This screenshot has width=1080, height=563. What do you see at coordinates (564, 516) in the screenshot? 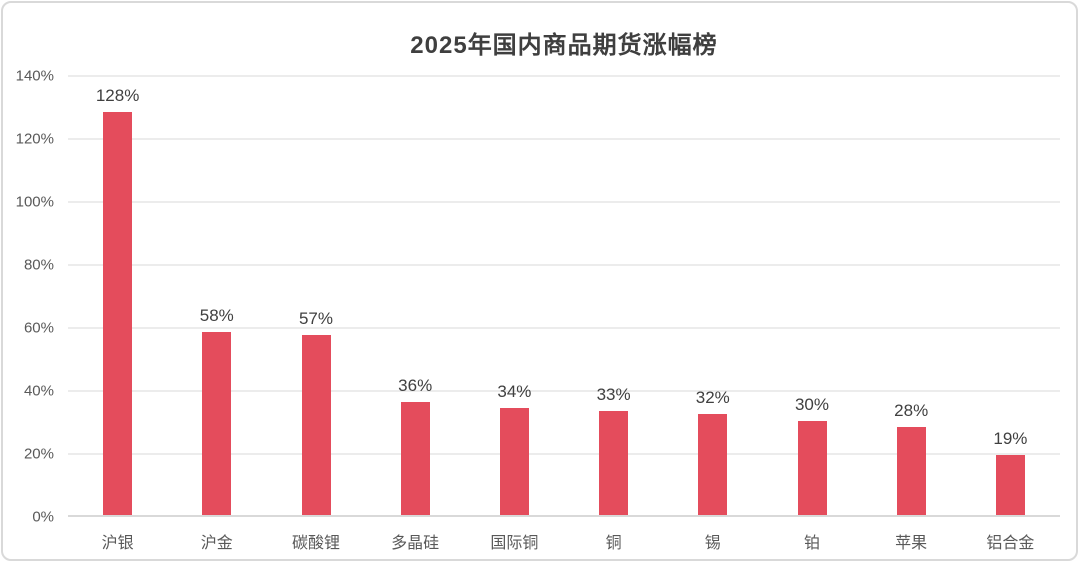
I see `x-axis-line` at bounding box center [564, 516].